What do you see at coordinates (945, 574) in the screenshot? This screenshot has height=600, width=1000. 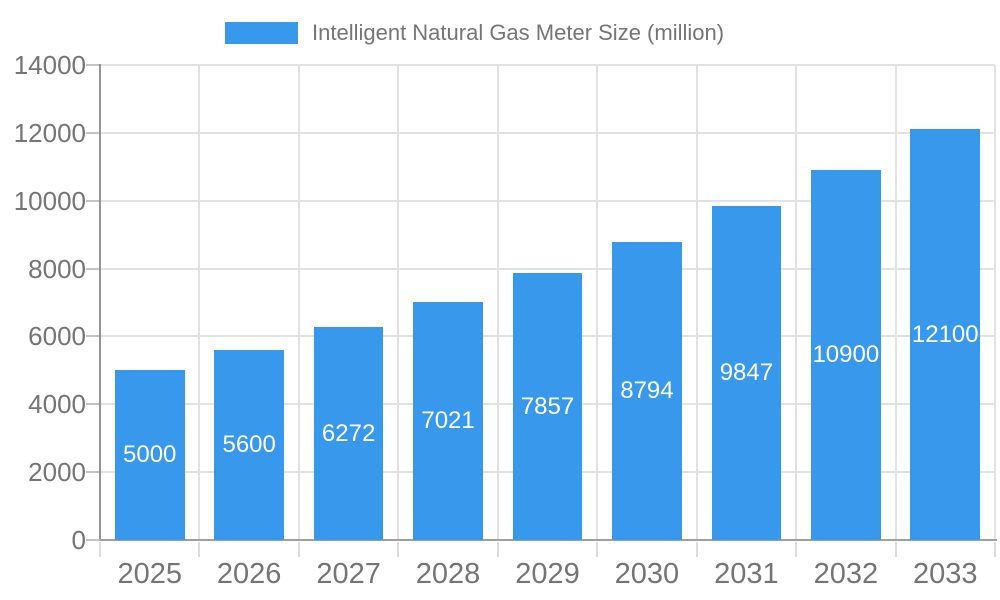 I see `x-tick-label: 2033` at bounding box center [945, 574].